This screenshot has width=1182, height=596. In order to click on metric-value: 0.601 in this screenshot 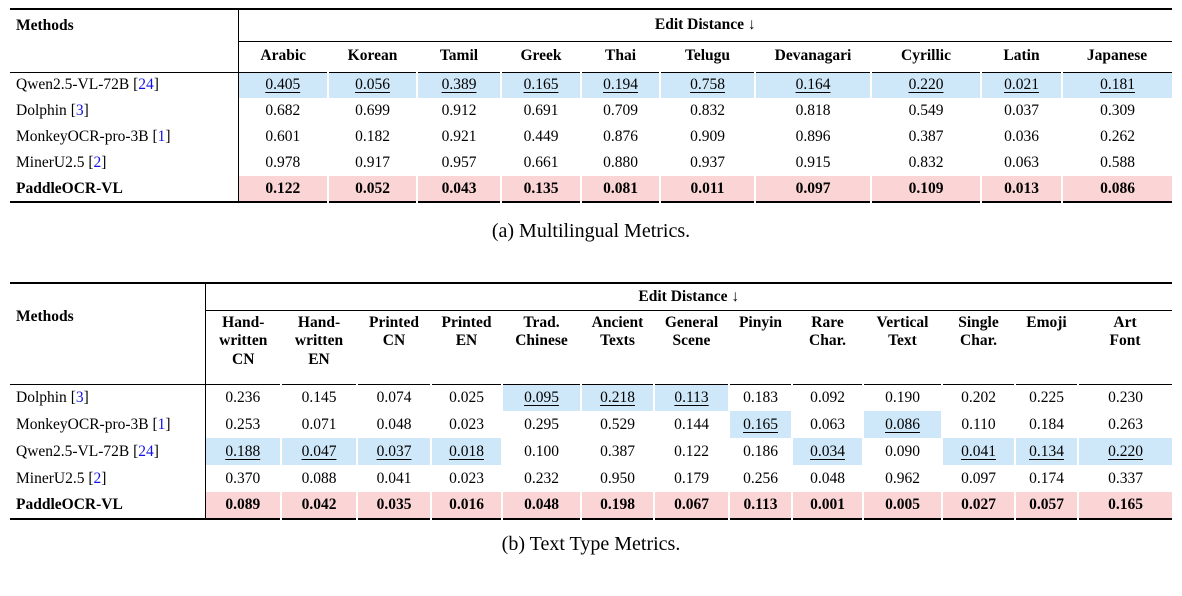, I will do `click(283, 136)`.